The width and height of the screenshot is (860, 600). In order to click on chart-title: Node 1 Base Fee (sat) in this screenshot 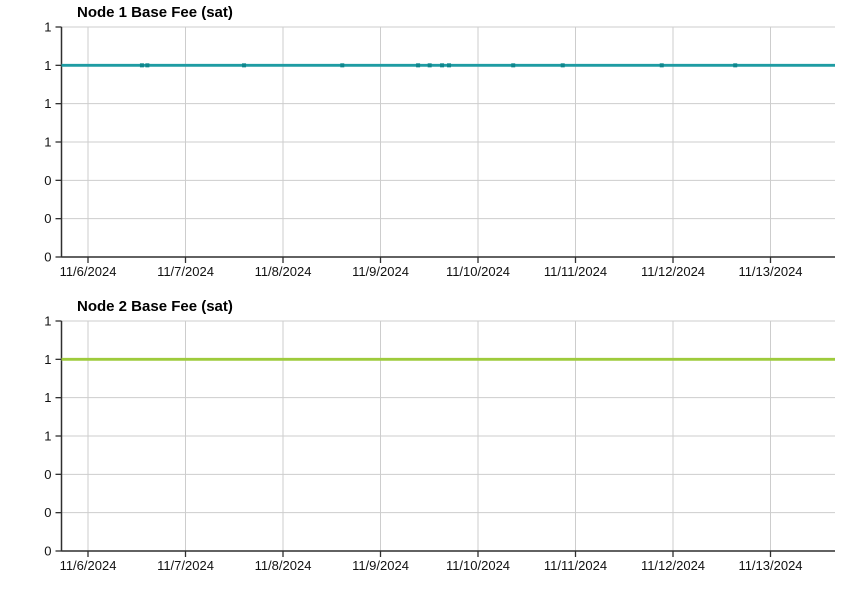, I will do `click(155, 12)`.